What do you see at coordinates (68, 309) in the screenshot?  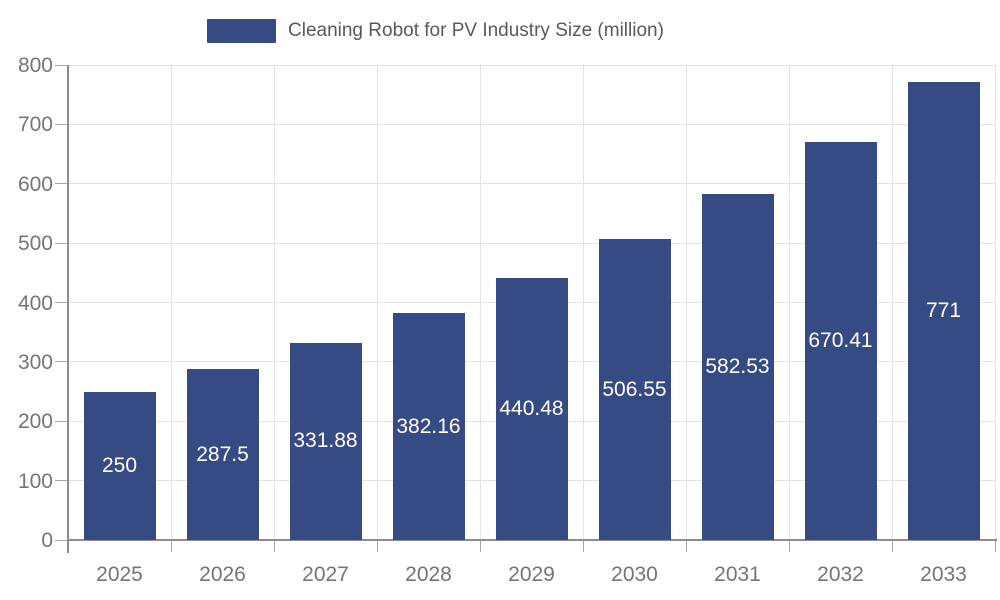 I see `y-axis-line` at bounding box center [68, 309].